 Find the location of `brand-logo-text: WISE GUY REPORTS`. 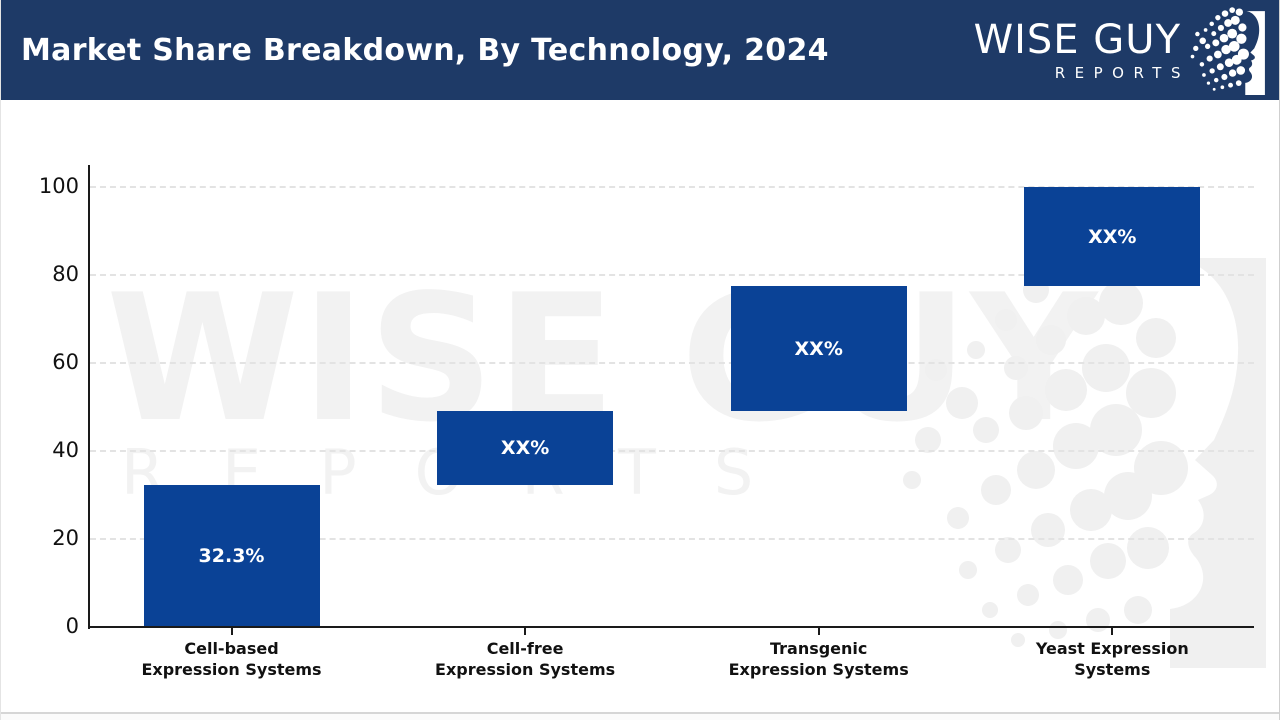

brand-logo-text: WISE GUY REPORTS is located at coordinates (1077, 50).